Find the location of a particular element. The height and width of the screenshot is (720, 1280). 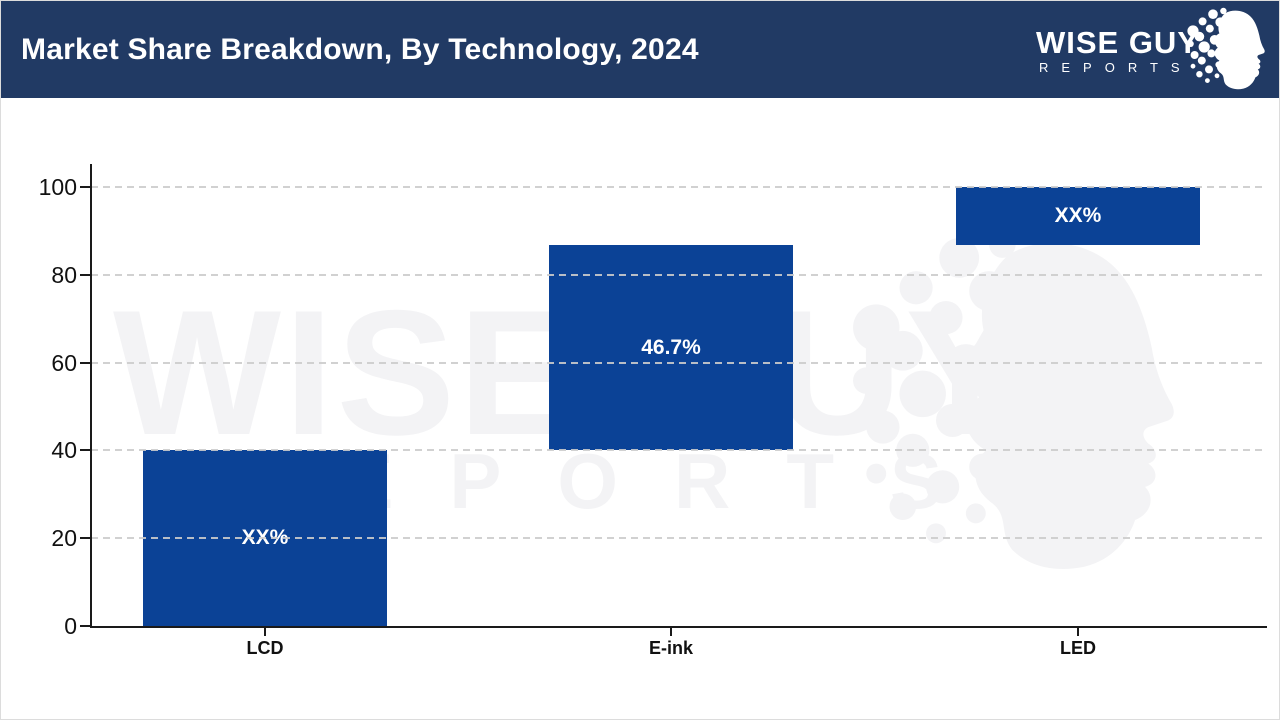

x-tick-E-ink is located at coordinates (671, 632).